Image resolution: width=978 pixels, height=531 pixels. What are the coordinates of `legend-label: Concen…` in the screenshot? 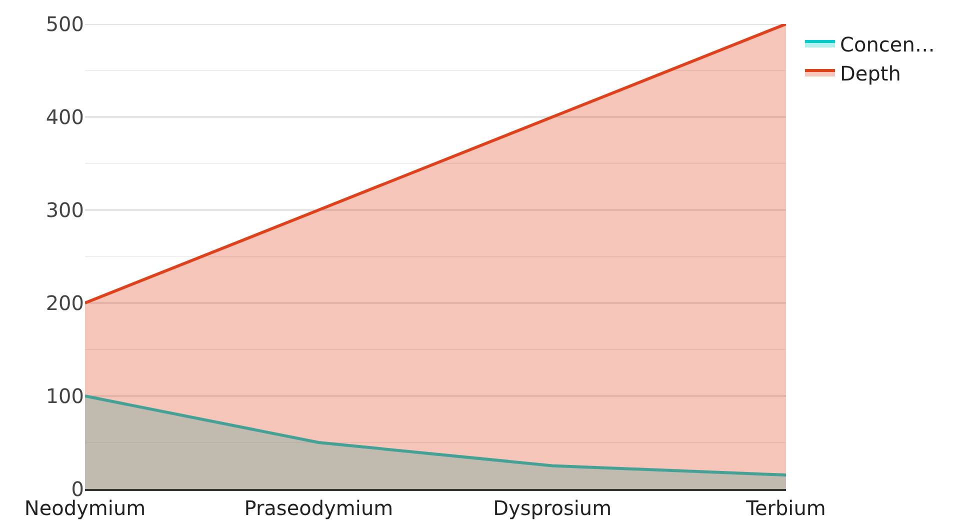 It's located at (887, 44).